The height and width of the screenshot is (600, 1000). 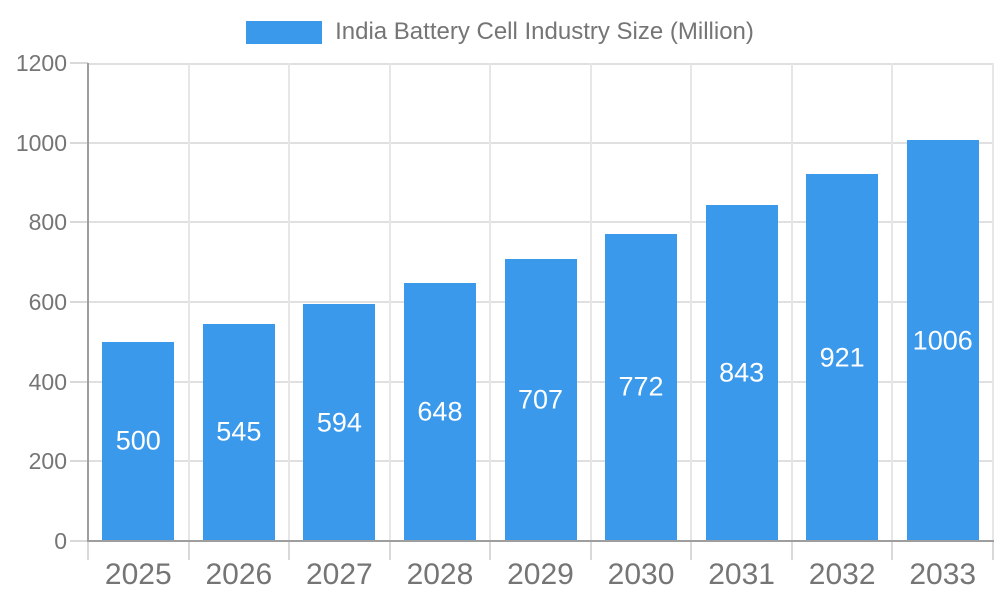 What do you see at coordinates (440, 574) in the screenshot?
I see `x-axis-label: 2028` at bounding box center [440, 574].